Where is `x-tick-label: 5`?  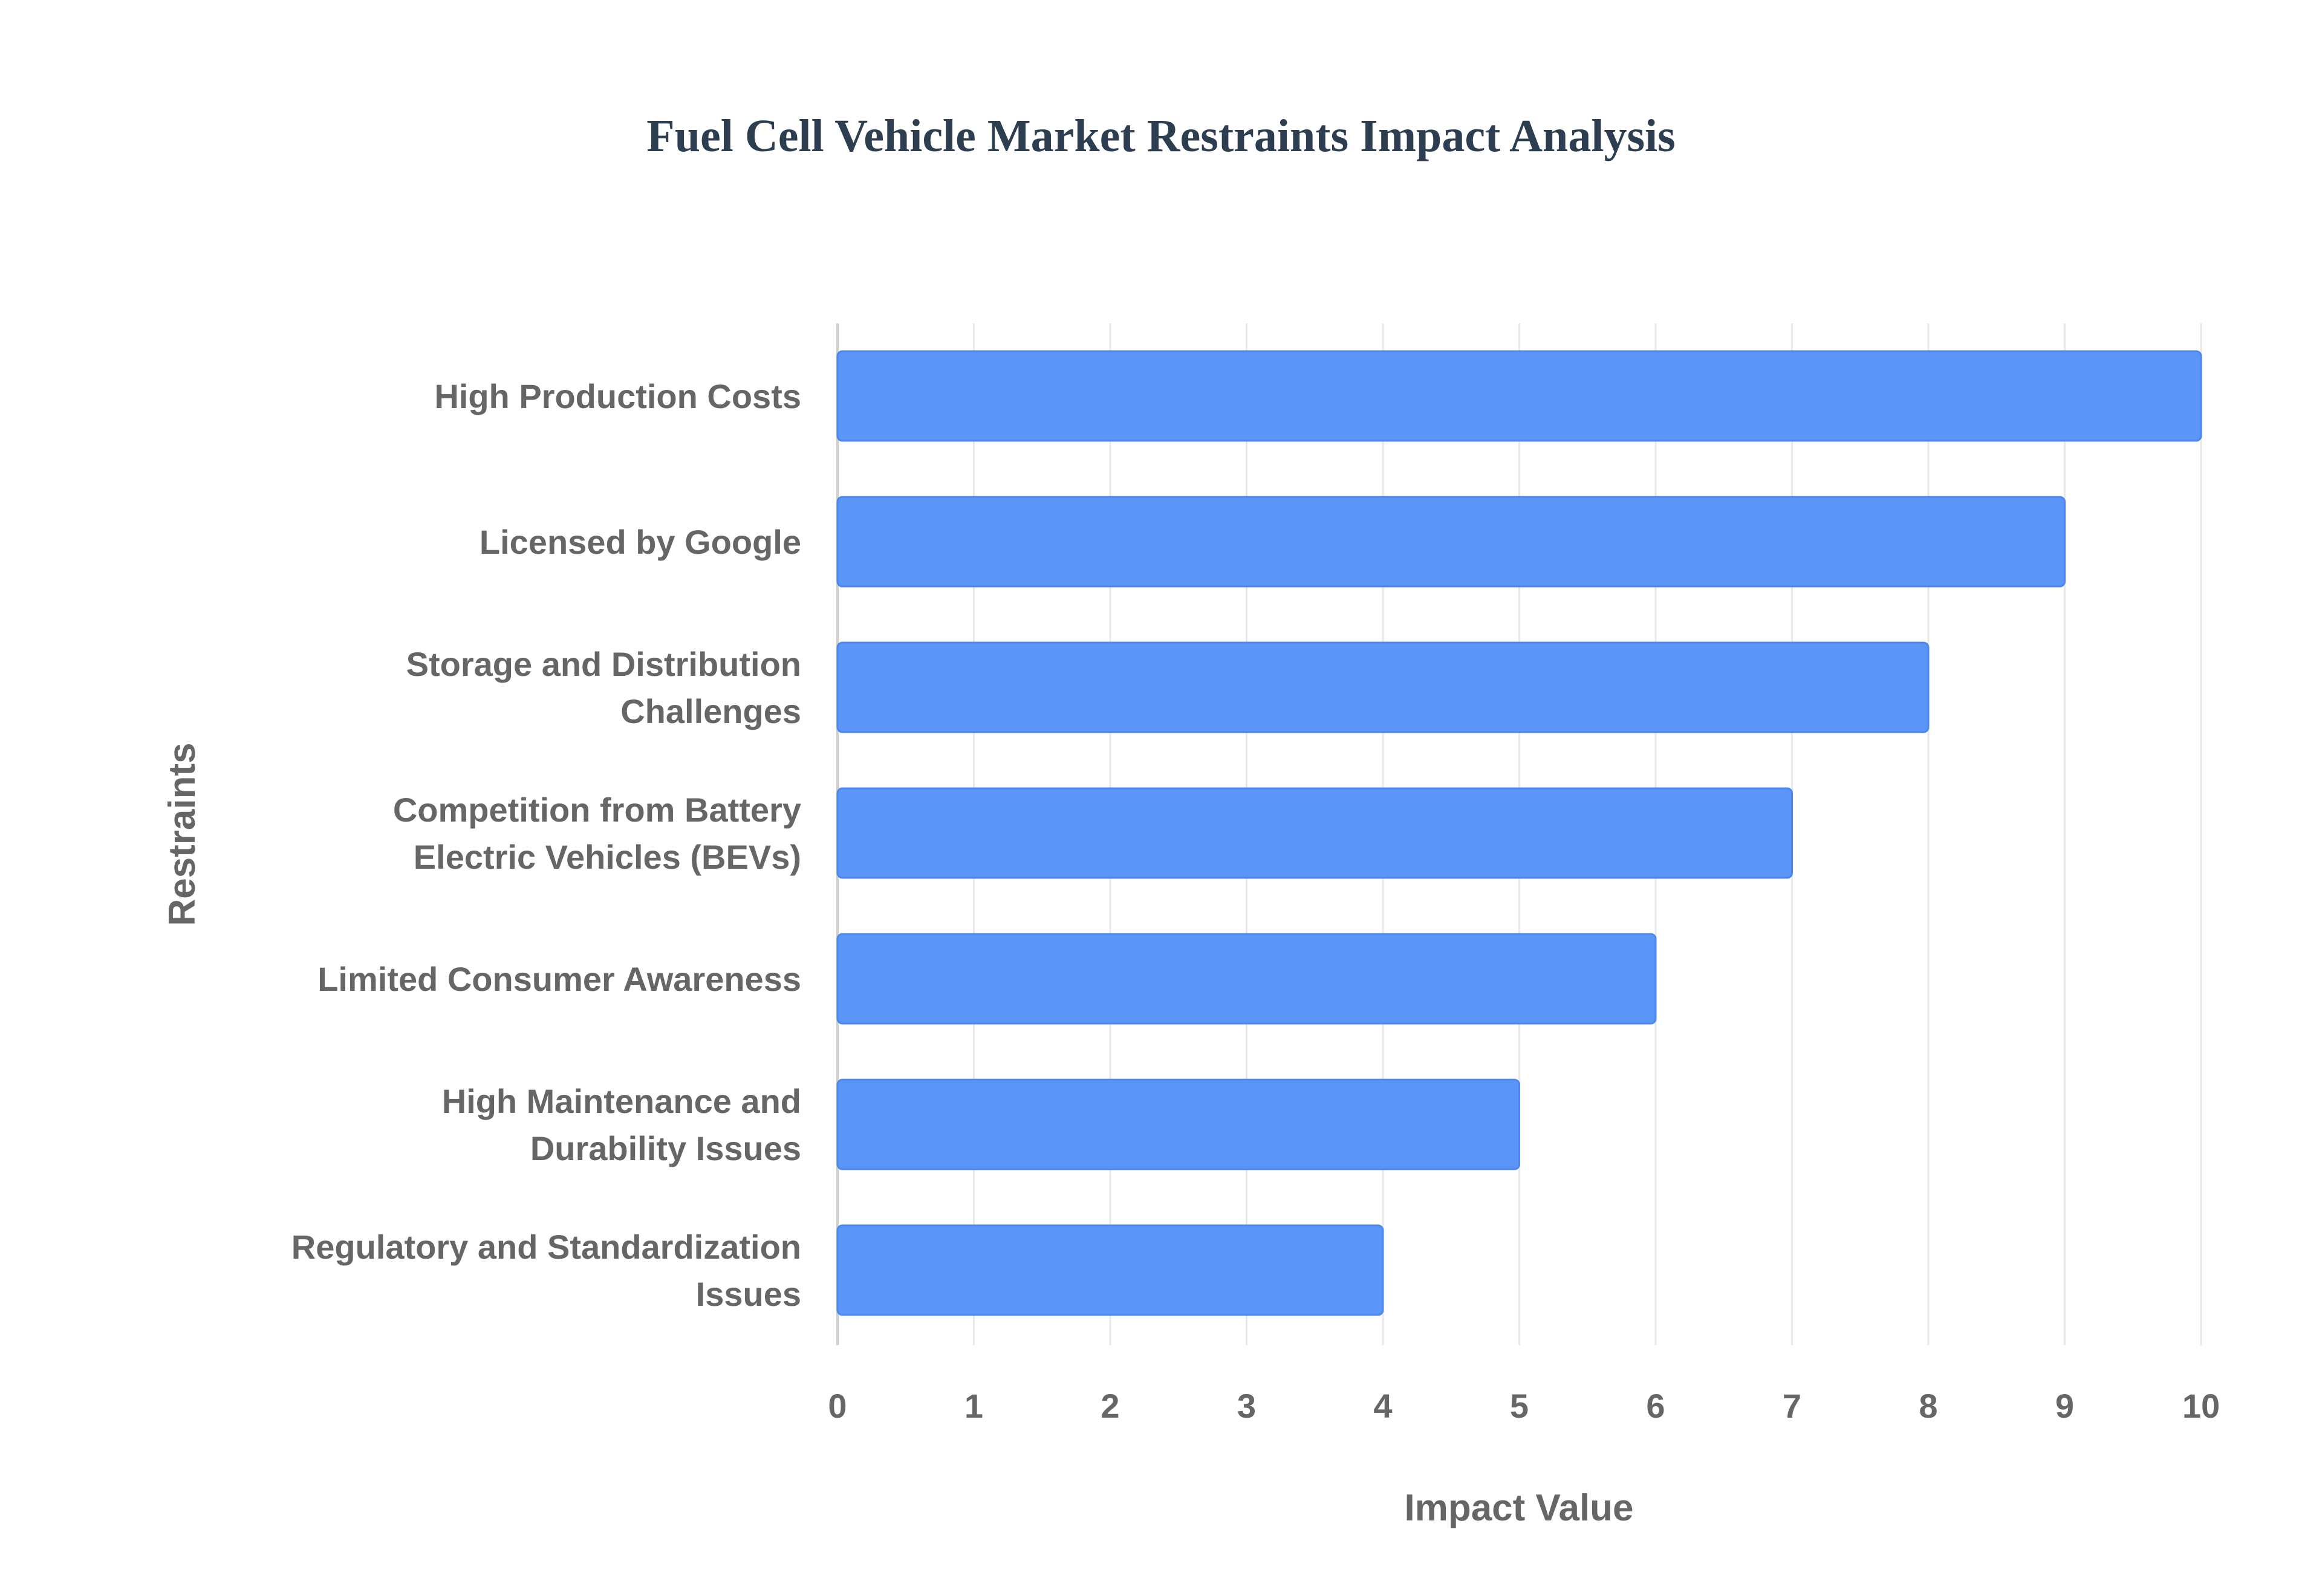 x-tick-label: 5 is located at coordinates (1519, 1406).